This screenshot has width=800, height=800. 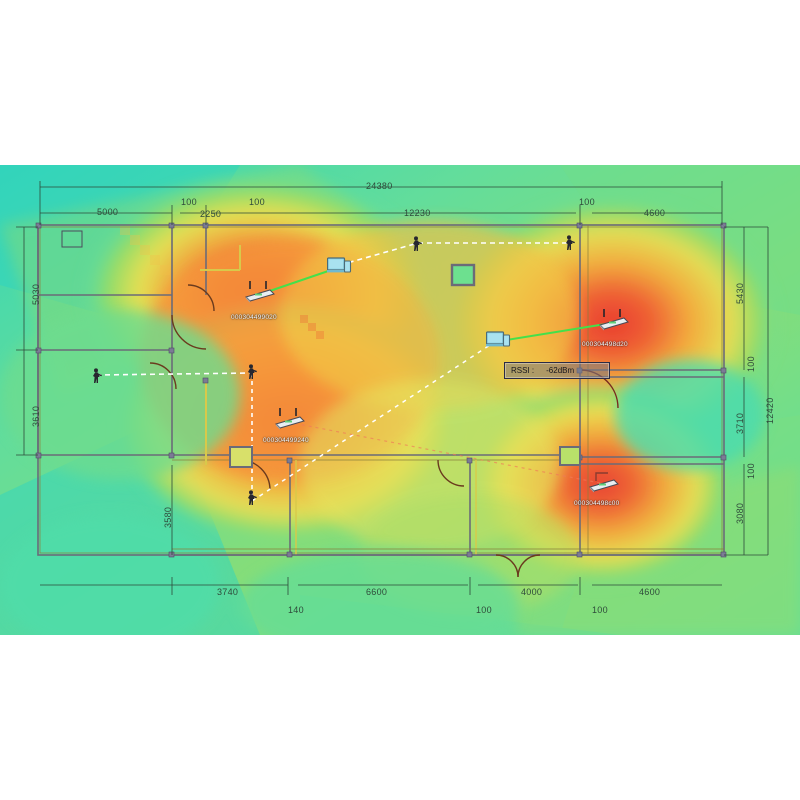 What do you see at coordinates (417, 213) in the screenshot?
I see `dim-top-4: 12230` at bounding box center [417, 213].